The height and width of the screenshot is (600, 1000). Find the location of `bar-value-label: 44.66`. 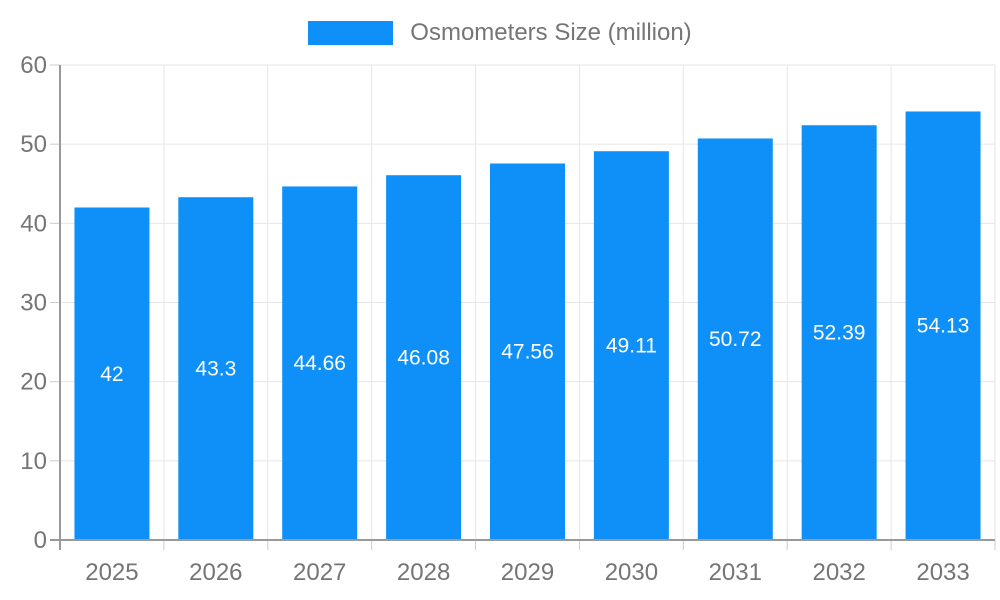

bar-value-label: 44.66 is located at coordinates (319, 363).